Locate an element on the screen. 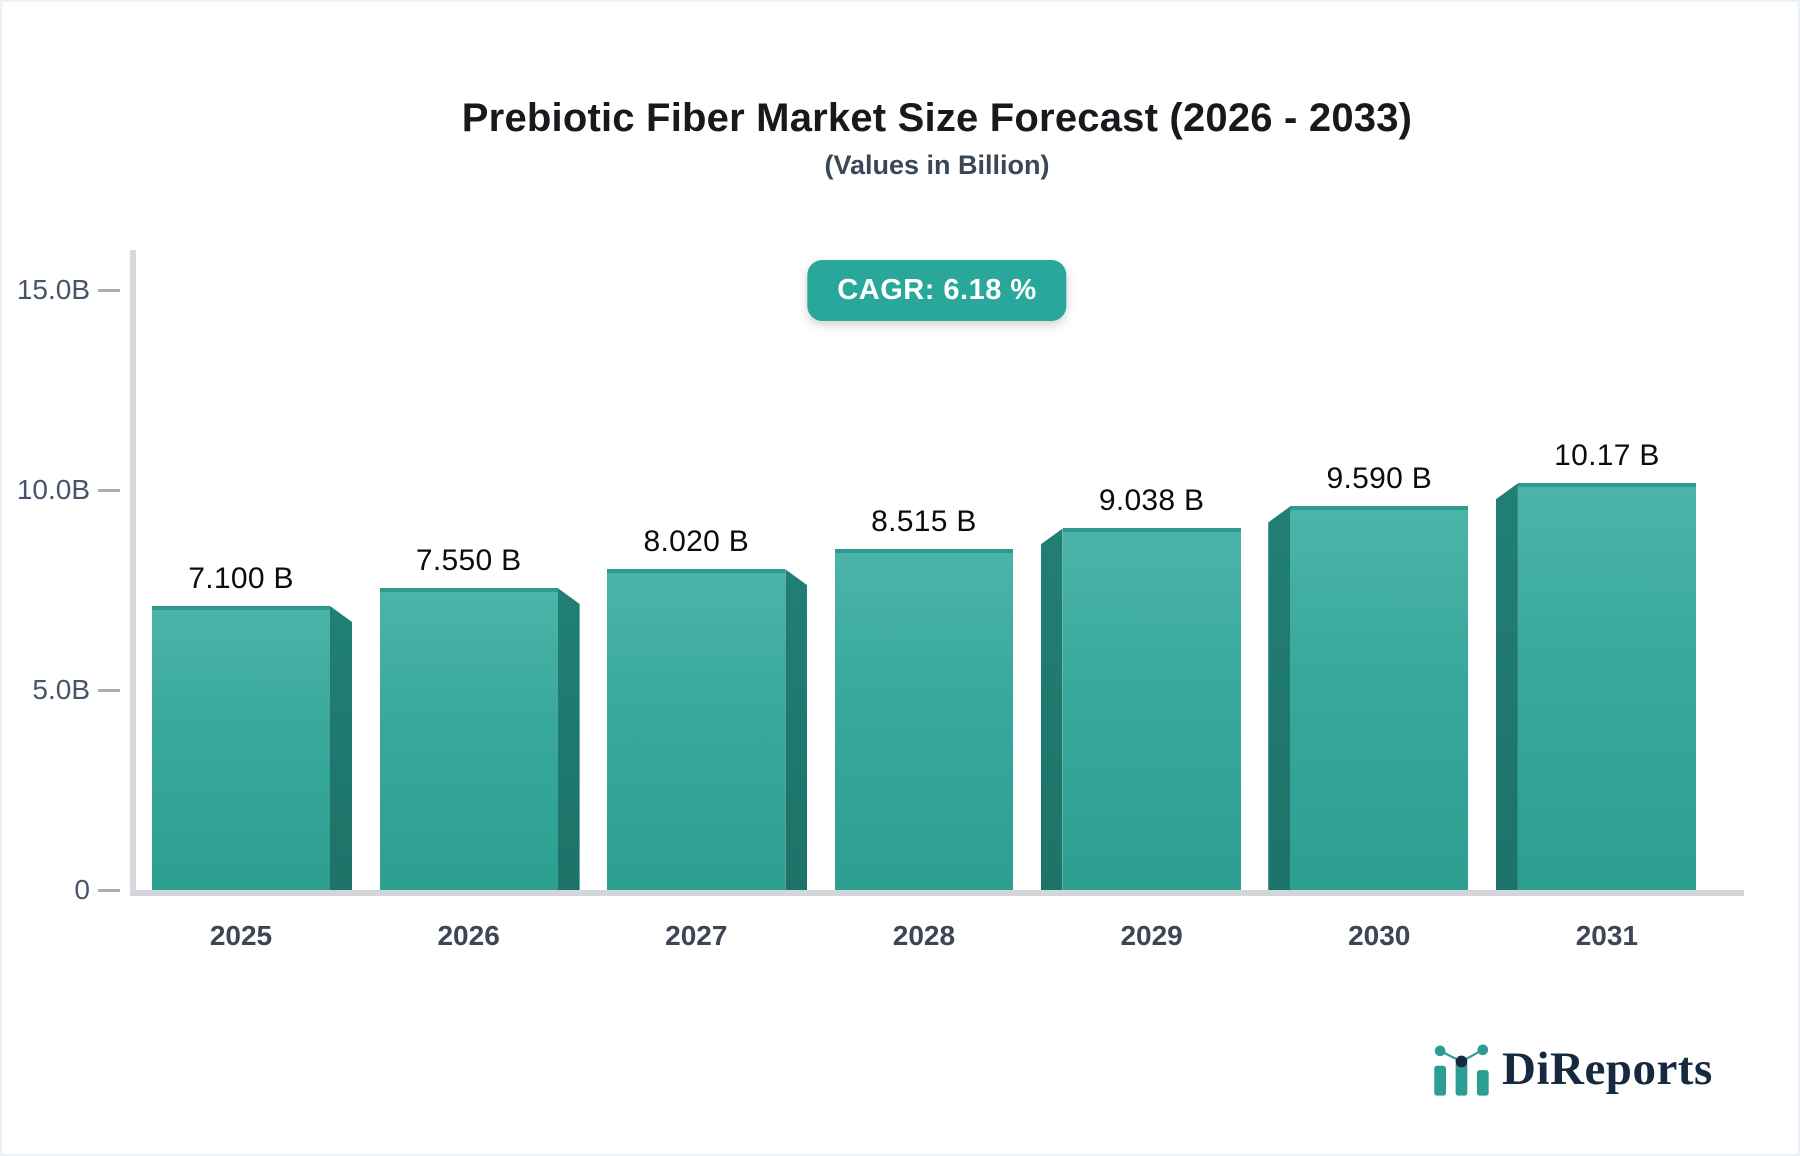 The width and height of the screenshot is (1800, 1156). bar-2025 is located at coordinates (241, 748).